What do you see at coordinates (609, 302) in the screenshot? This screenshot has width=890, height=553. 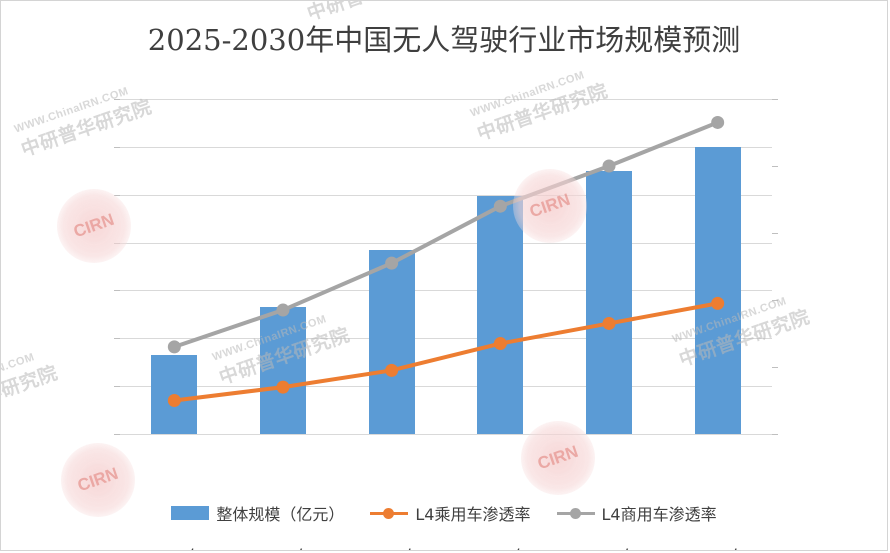 I see `bar-2029年` at bounding box center [609, 302].